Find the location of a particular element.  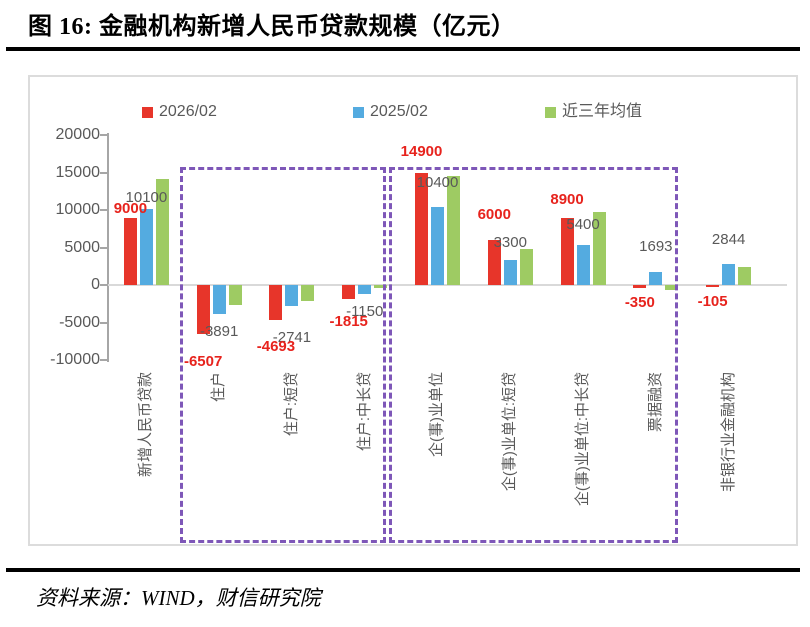

bar-series1-cat4 is located at coordinates (437, 246).